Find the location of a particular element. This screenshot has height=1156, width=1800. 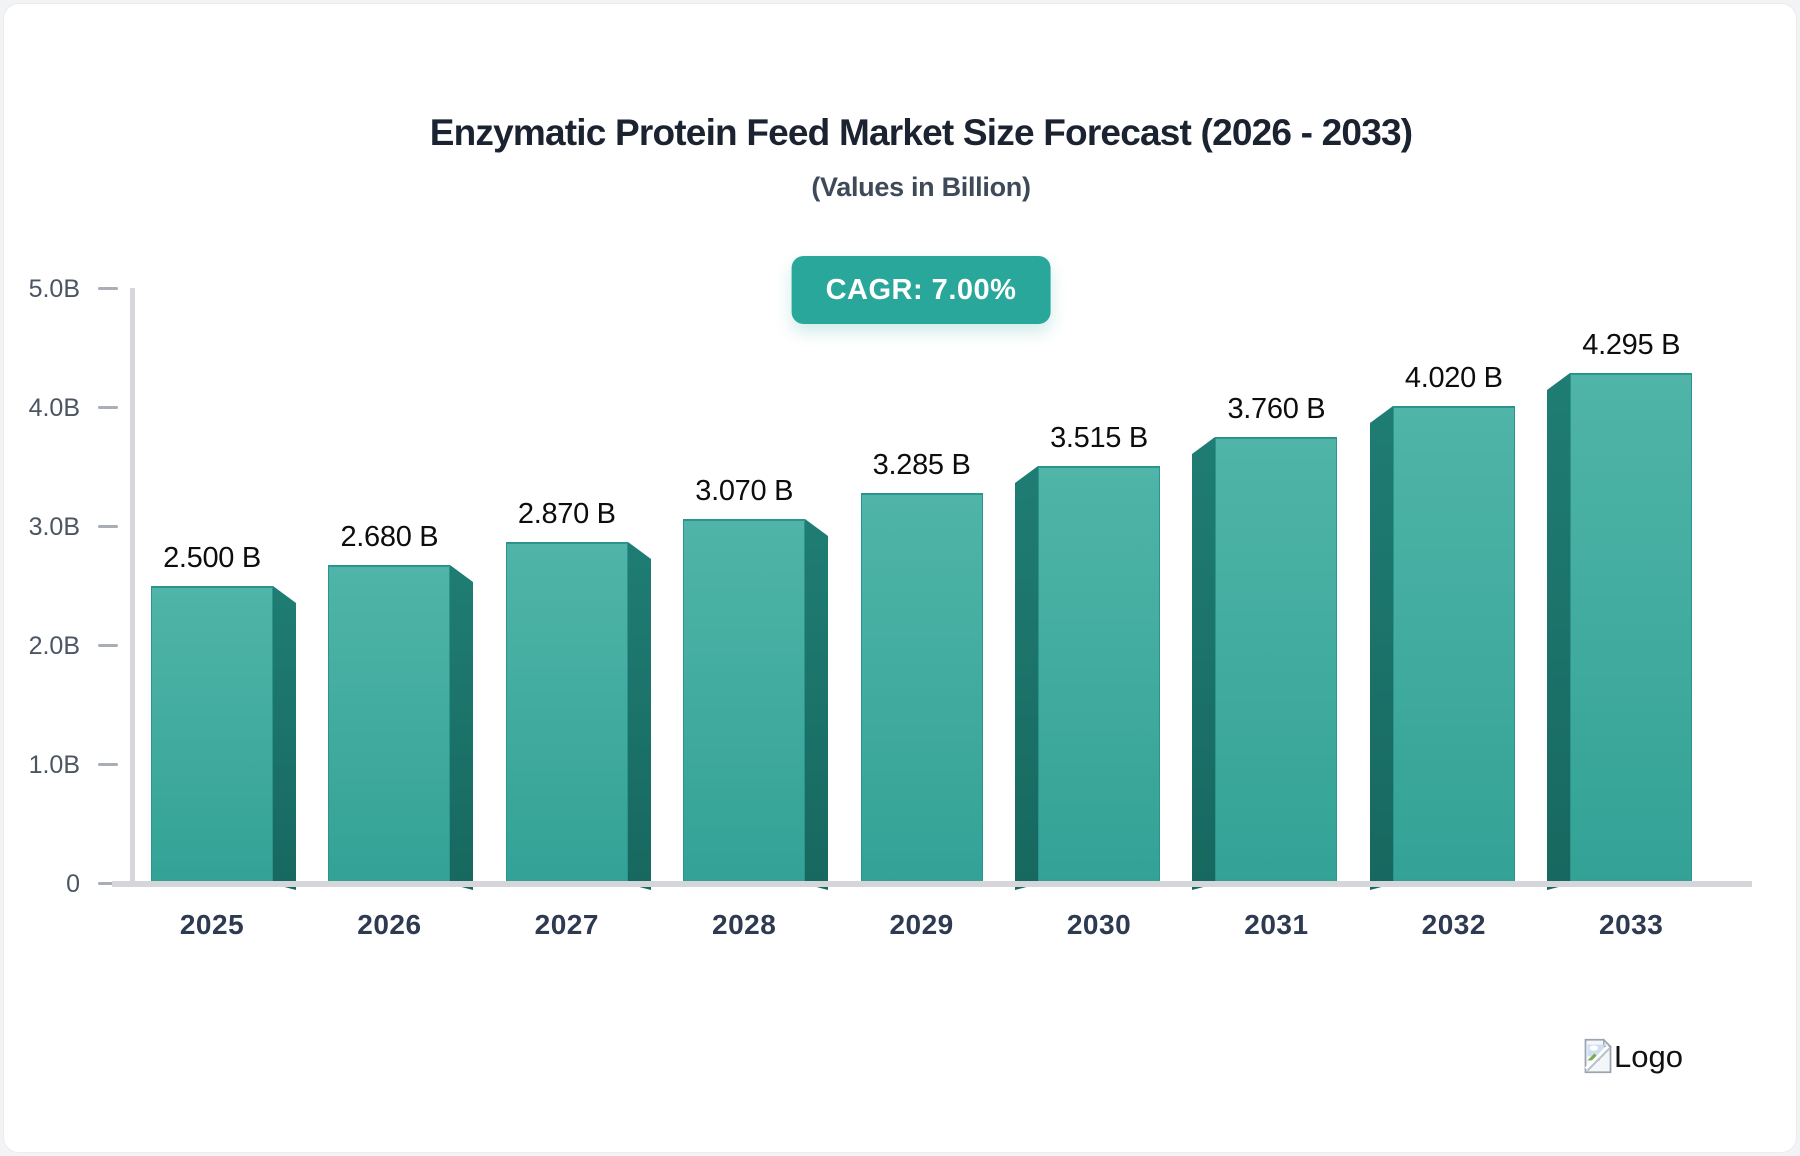

bar-2025 is located at coordinates (212, 735).